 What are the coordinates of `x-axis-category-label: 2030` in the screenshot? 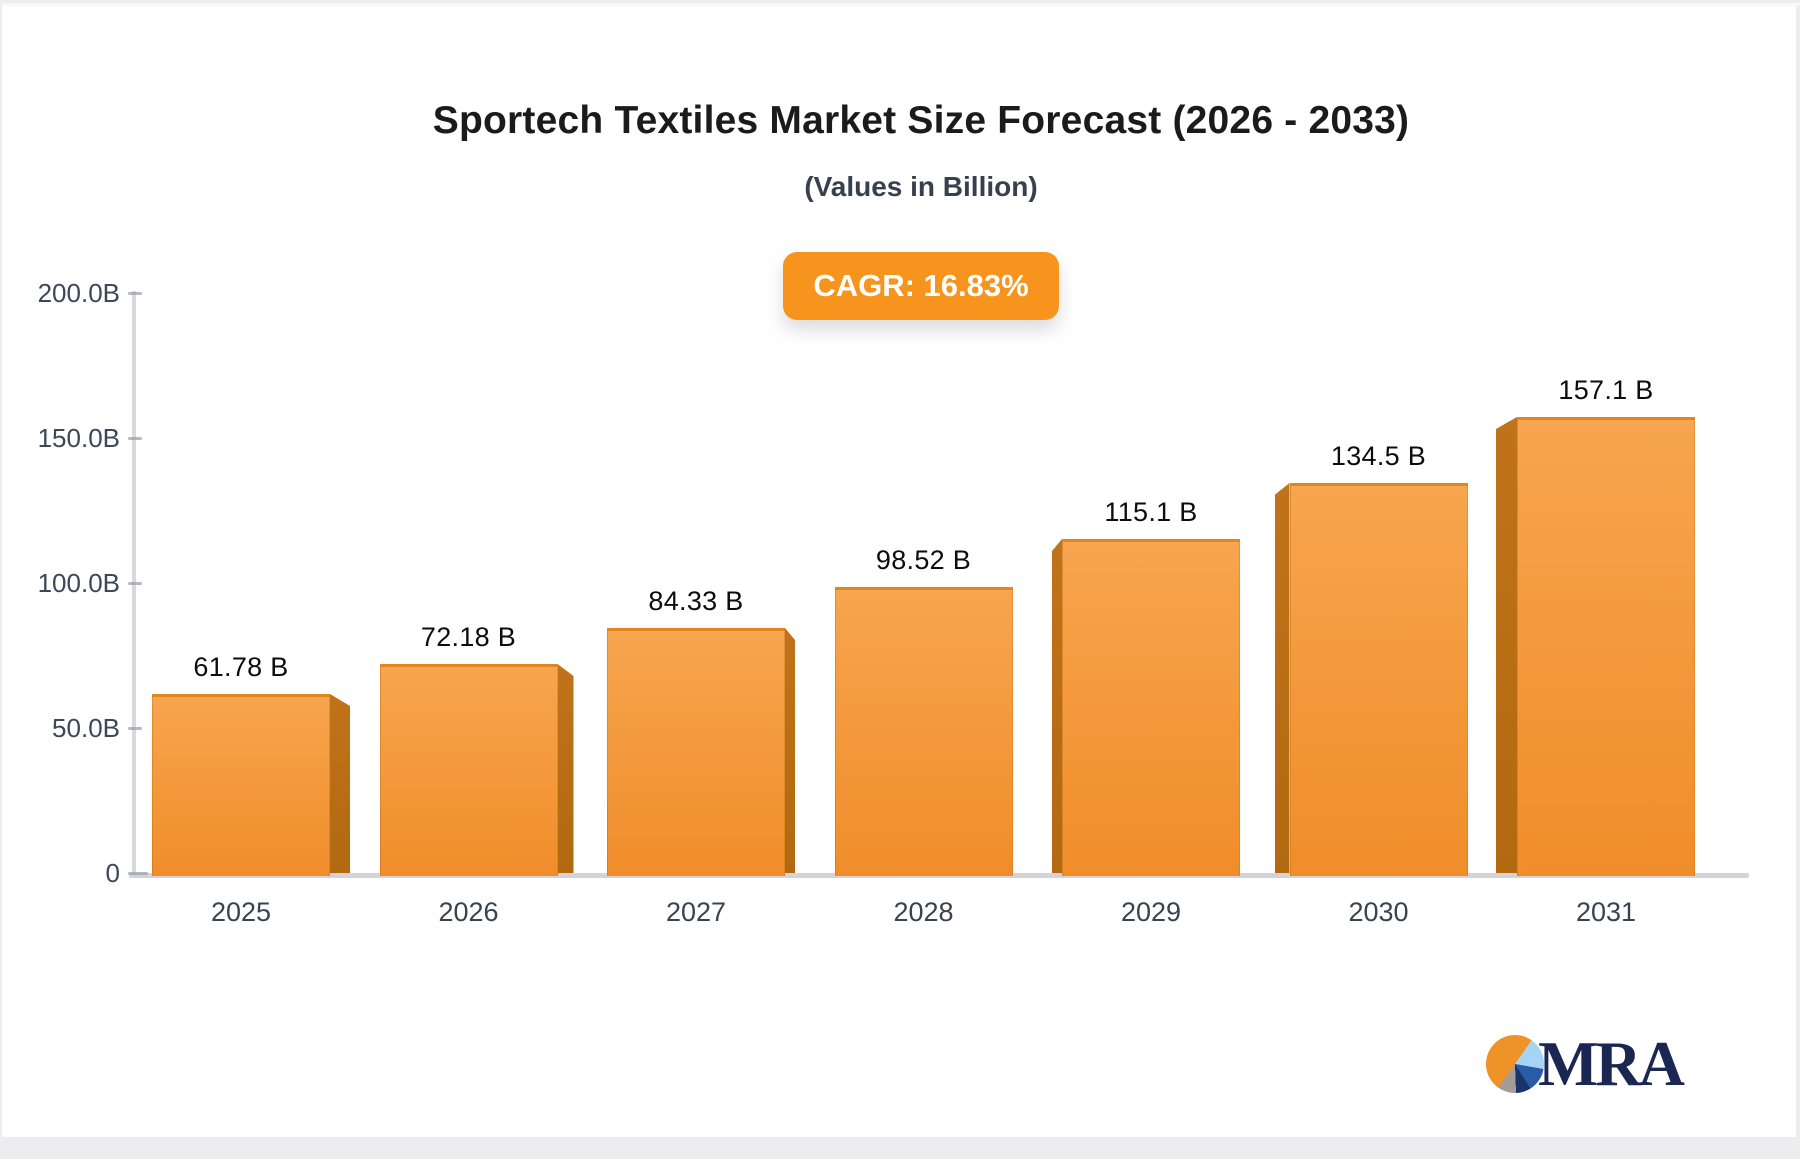 It's located at (1378, 912).